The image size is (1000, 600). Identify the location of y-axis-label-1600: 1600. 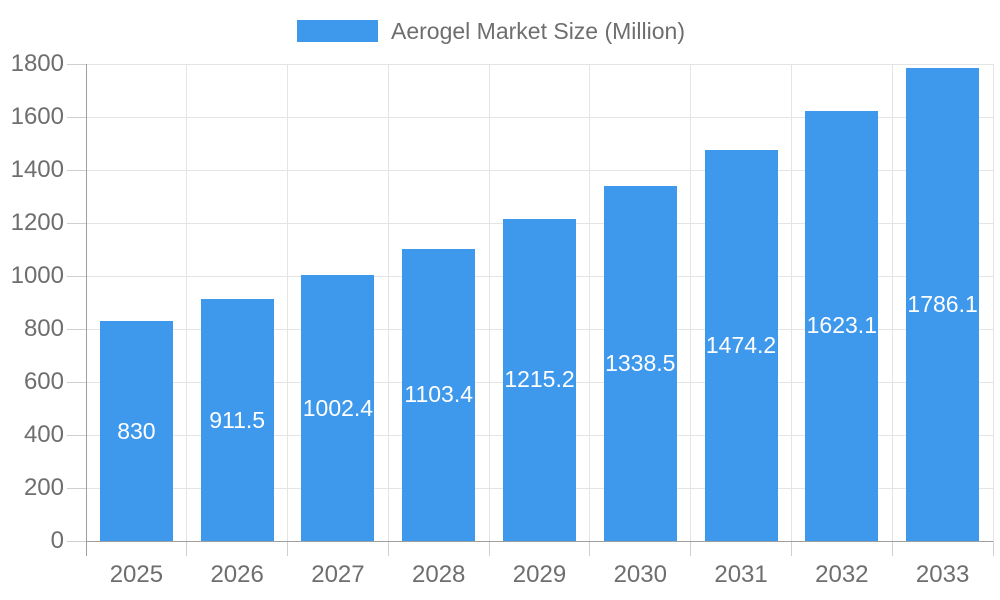
(37, 116).